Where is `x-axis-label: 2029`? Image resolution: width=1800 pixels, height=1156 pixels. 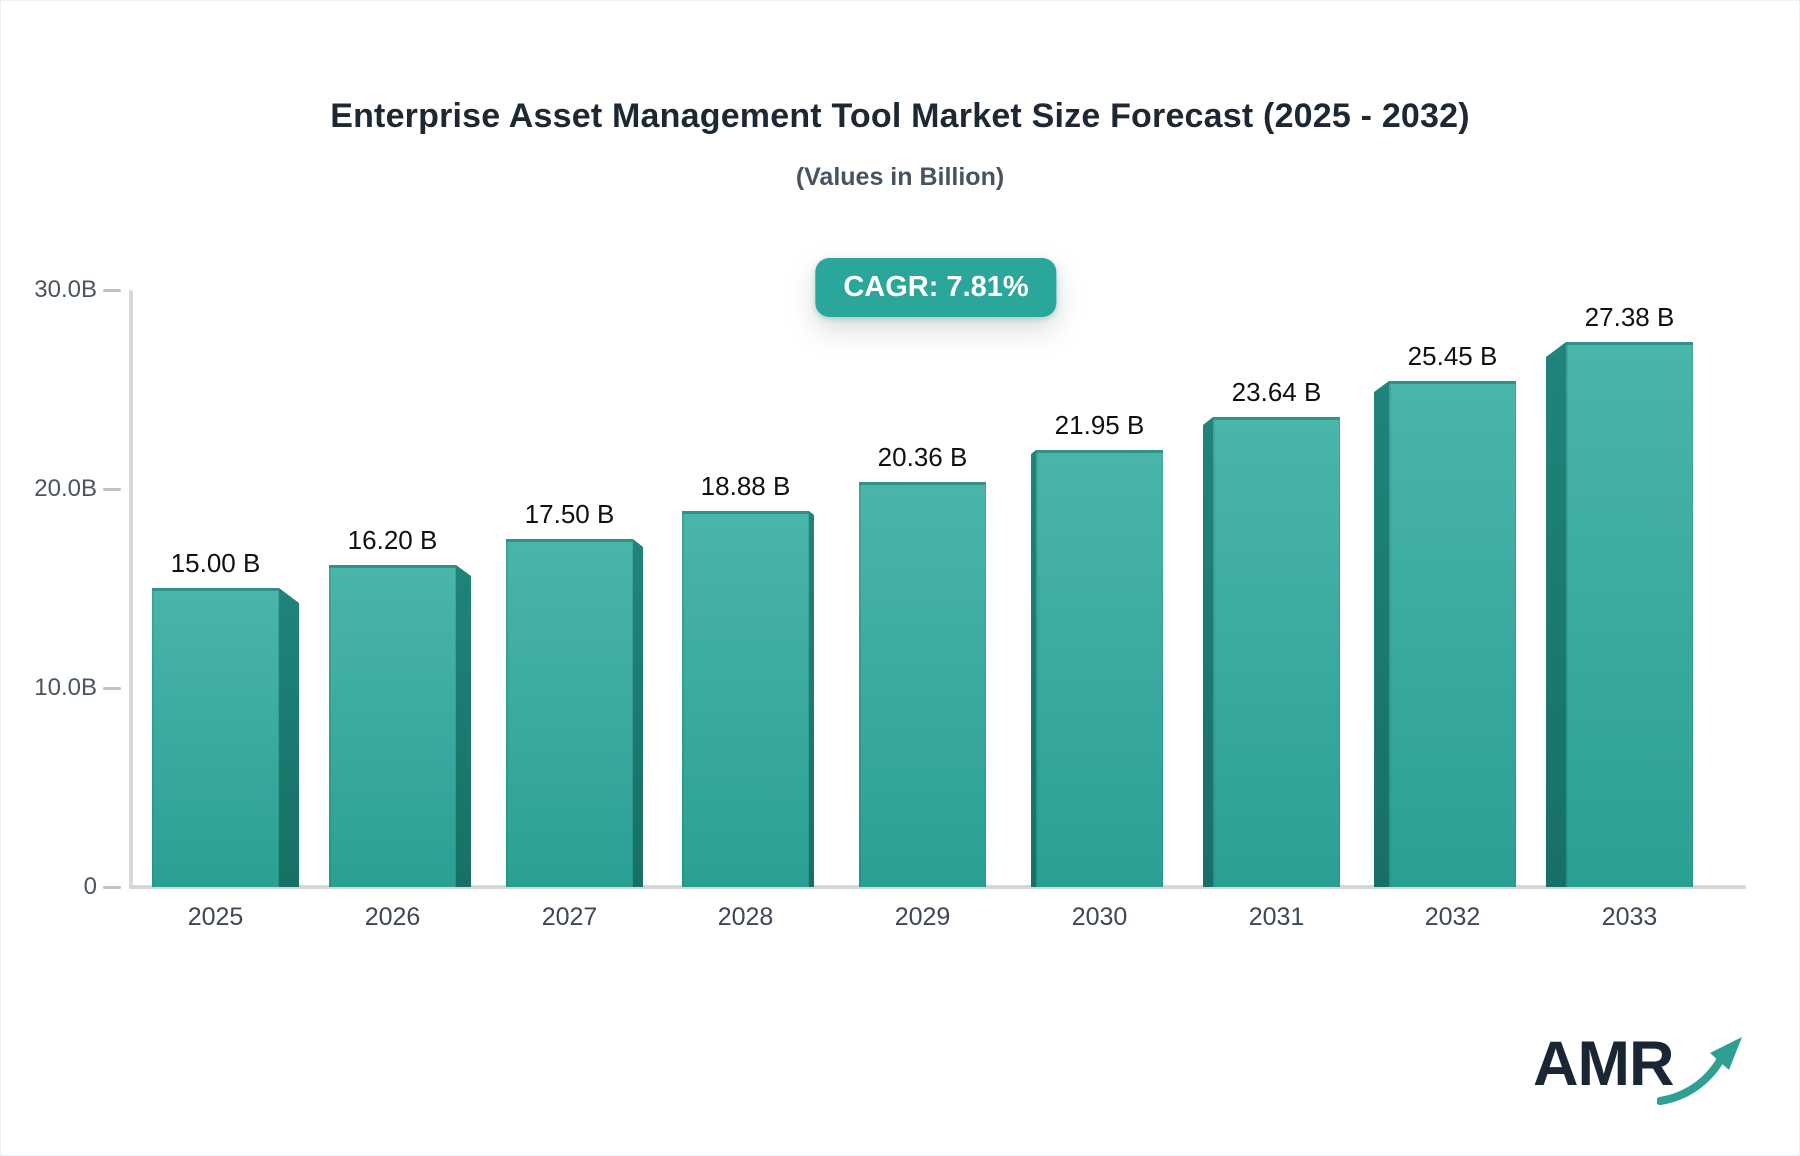
x-axis-label: 2029 is located at coordinates (922, 917).